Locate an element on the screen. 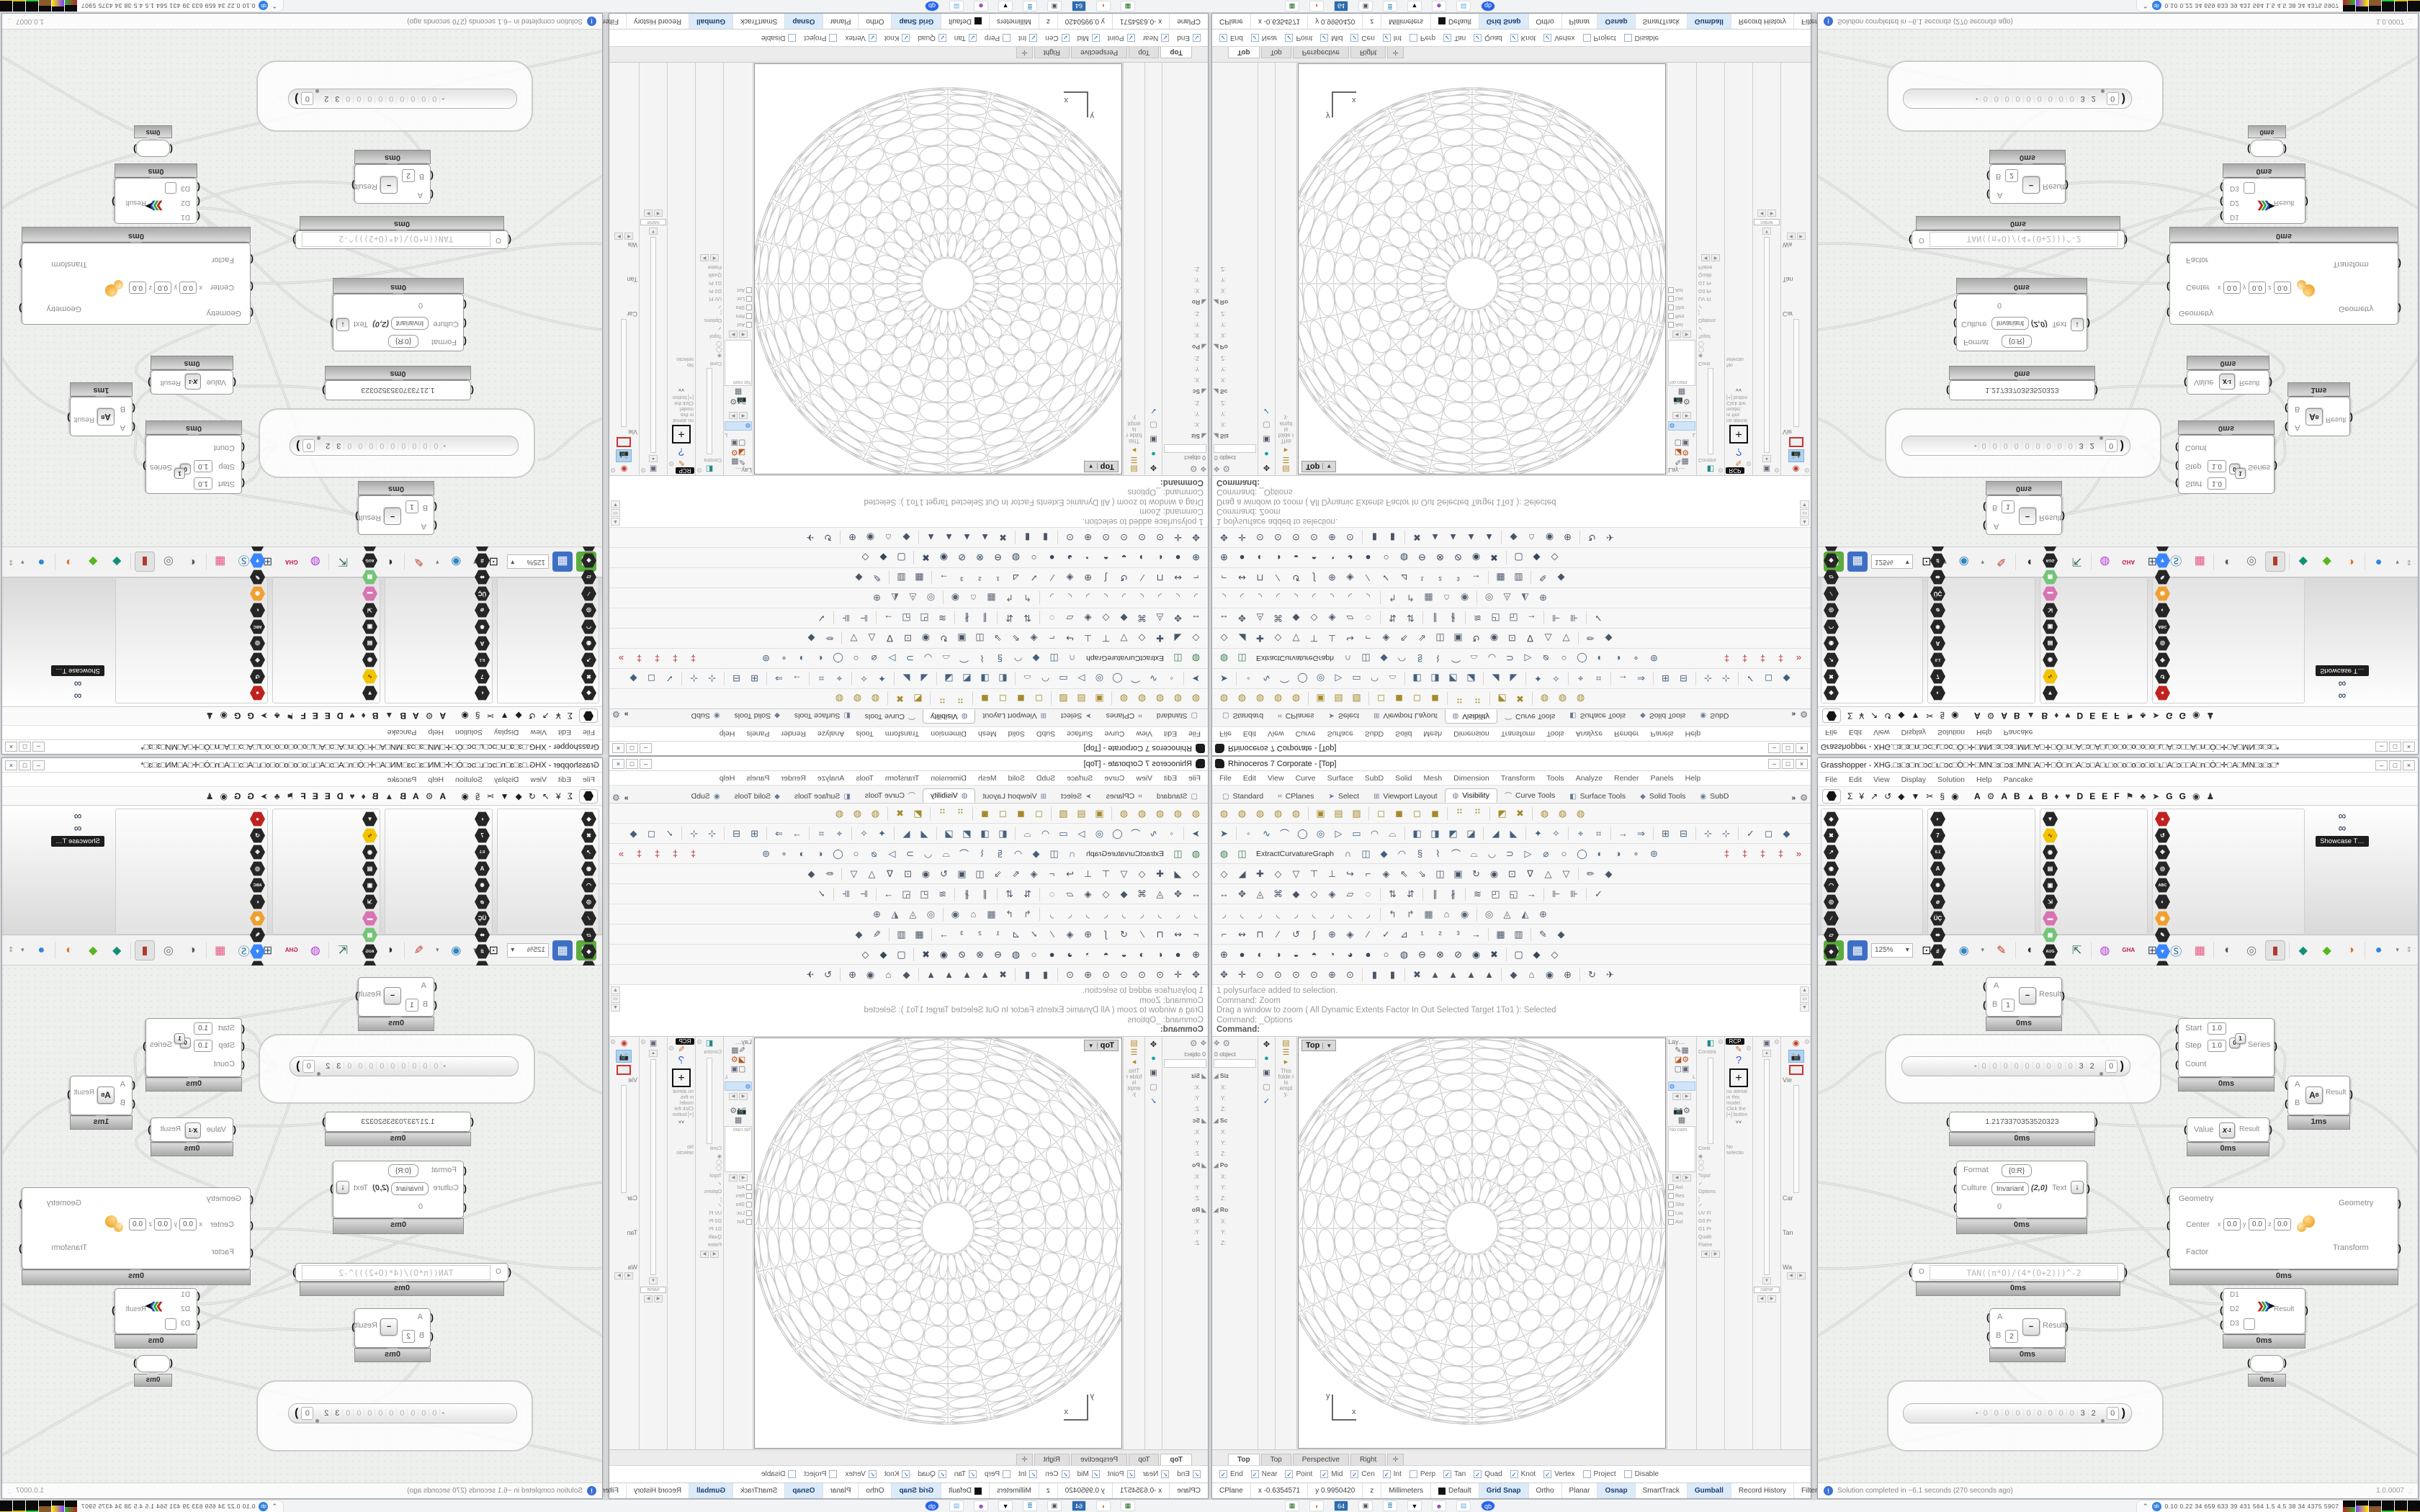 The image size is (2420, 1512). gh-tab-icon: ▼ is located at coordinates (504, 716).